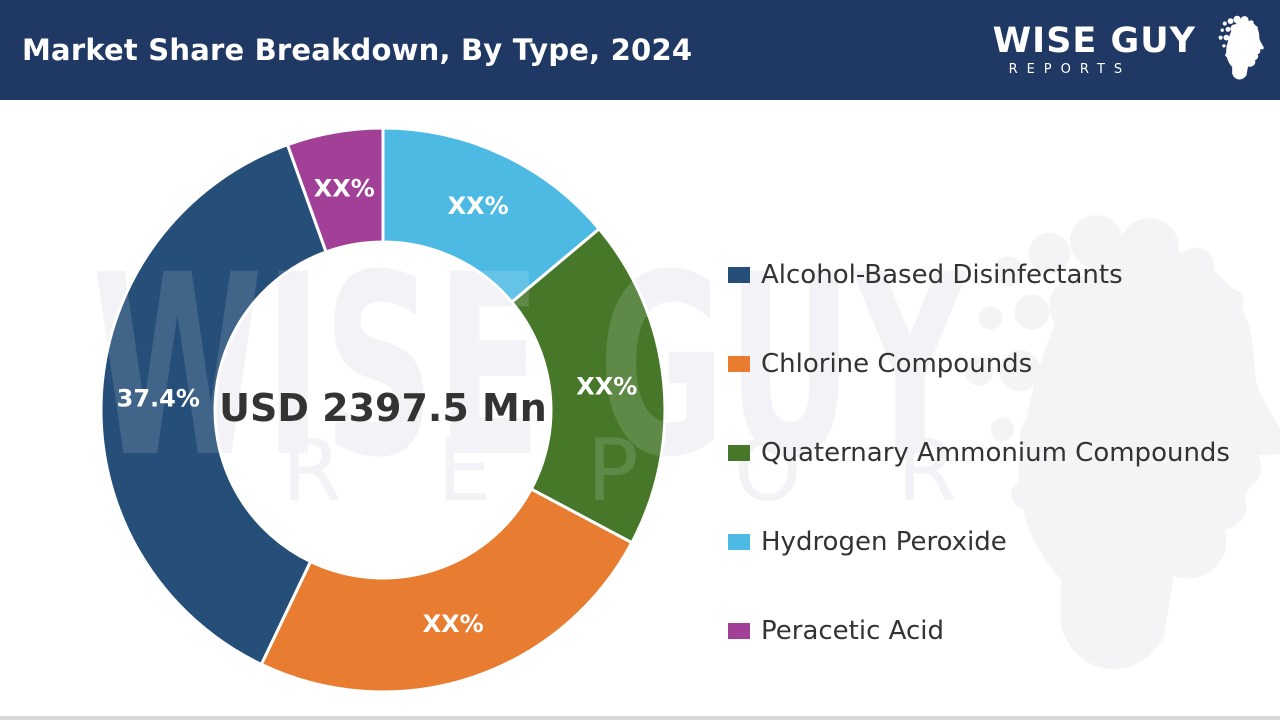  I want to click on legend-label: Hydrogen Peroxide, so click(884, 541).